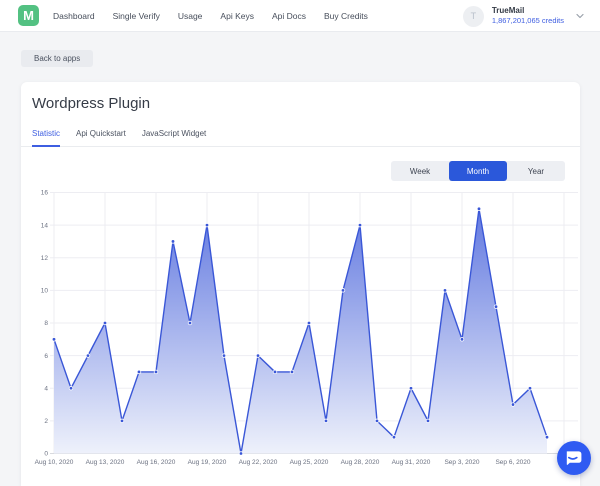 This screenshot has height=486, width=600. What do you see at coordinates (101, 133) in the screenshot?
I see `tab-api-quickstart: Api Quickstart` at bounding box center [101, 133].